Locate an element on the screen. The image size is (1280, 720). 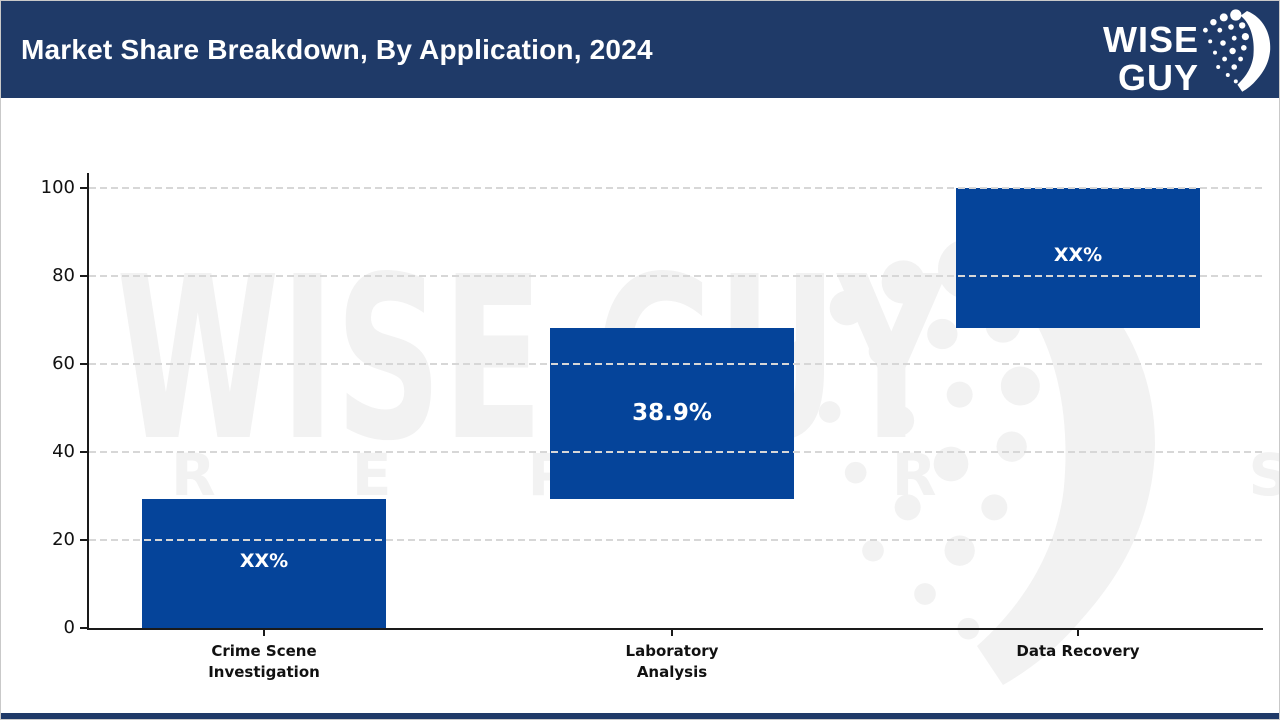
y-tick-label: 60 is located at coordinates (63, 363).